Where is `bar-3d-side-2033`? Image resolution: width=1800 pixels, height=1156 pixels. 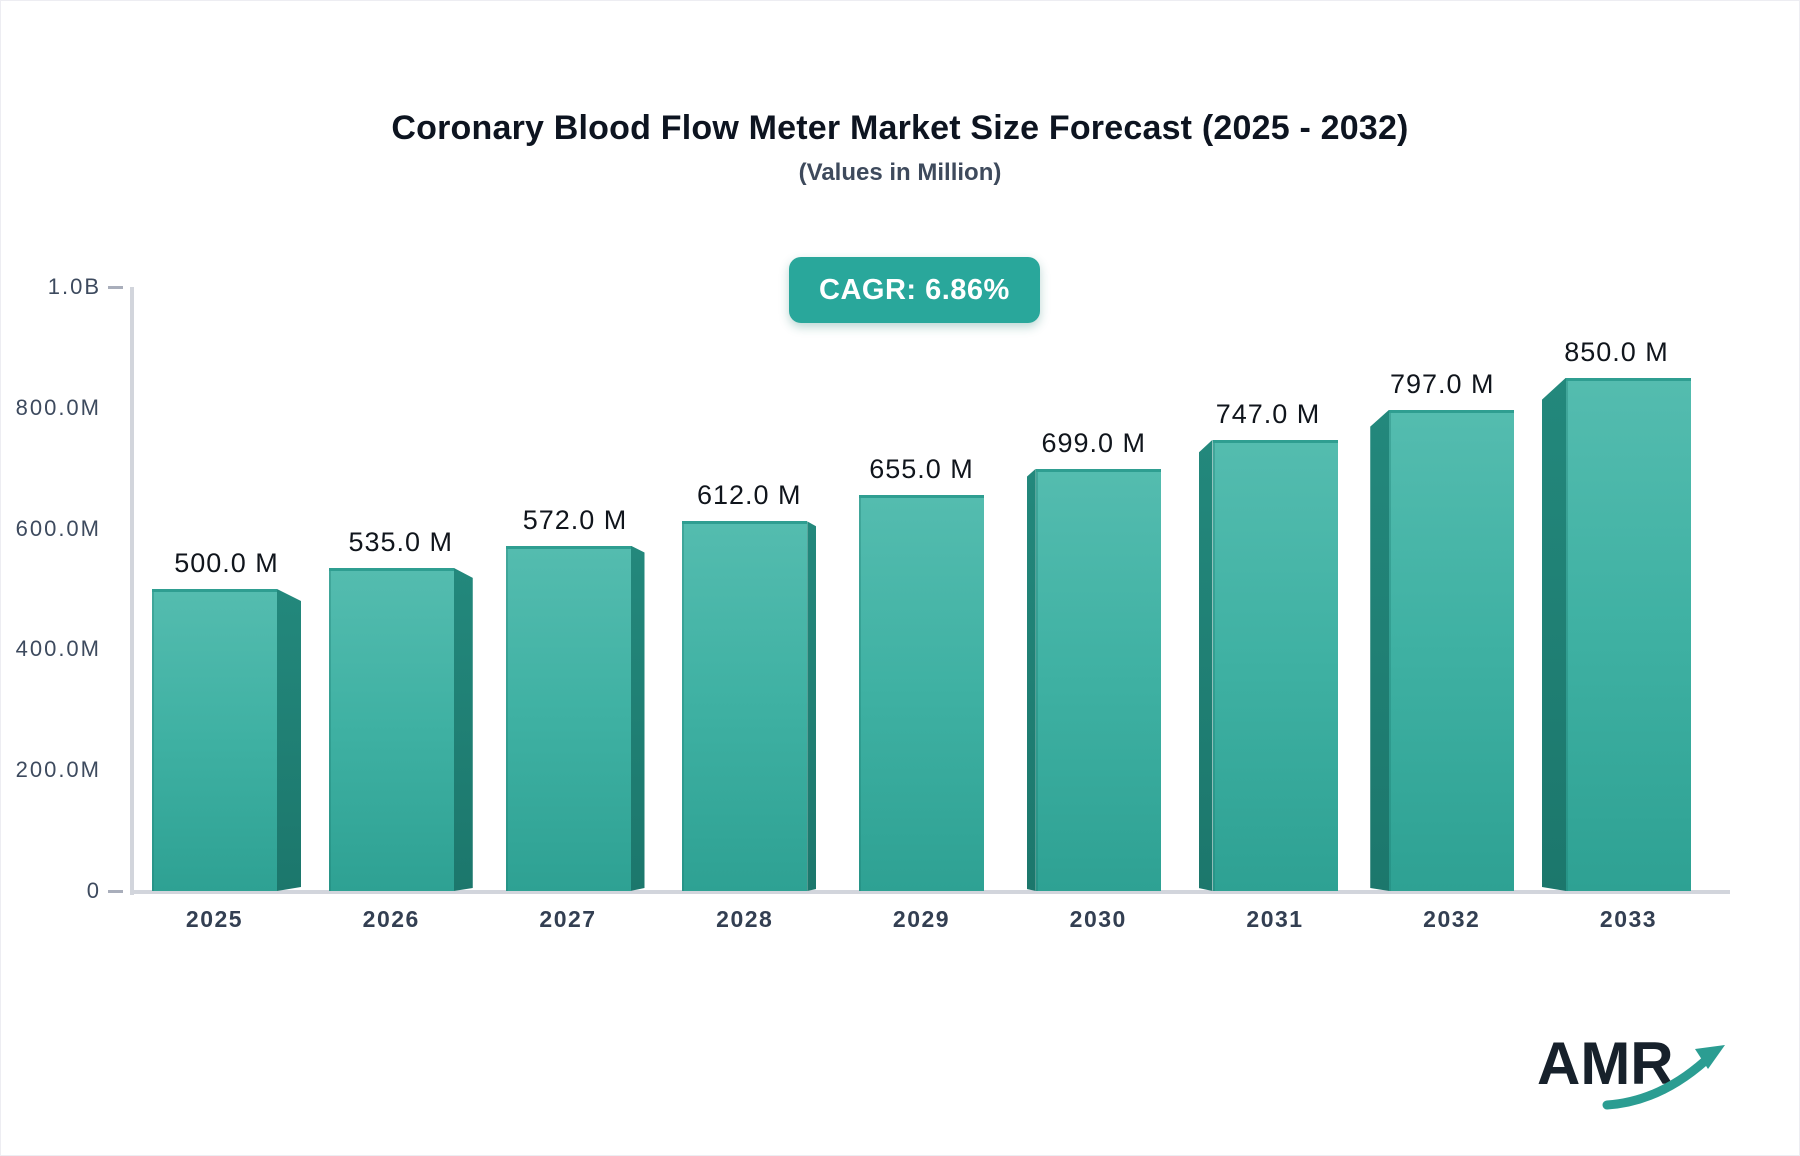
bar-3d-side-2033 is located at coordinates (1554, 634).